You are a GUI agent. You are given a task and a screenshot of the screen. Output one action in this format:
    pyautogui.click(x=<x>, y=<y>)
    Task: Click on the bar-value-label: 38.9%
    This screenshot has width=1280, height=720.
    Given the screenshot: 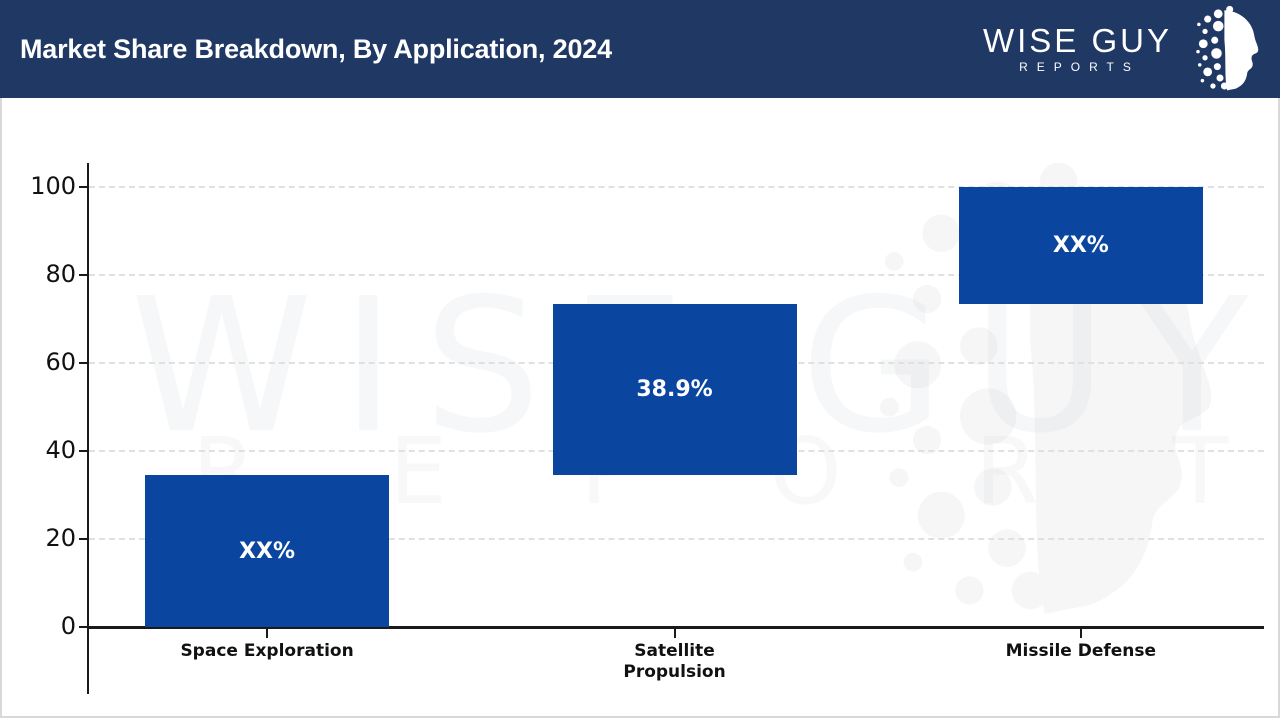 What is the action you would take?
    pyautogui.click(x=674, y=390)
    